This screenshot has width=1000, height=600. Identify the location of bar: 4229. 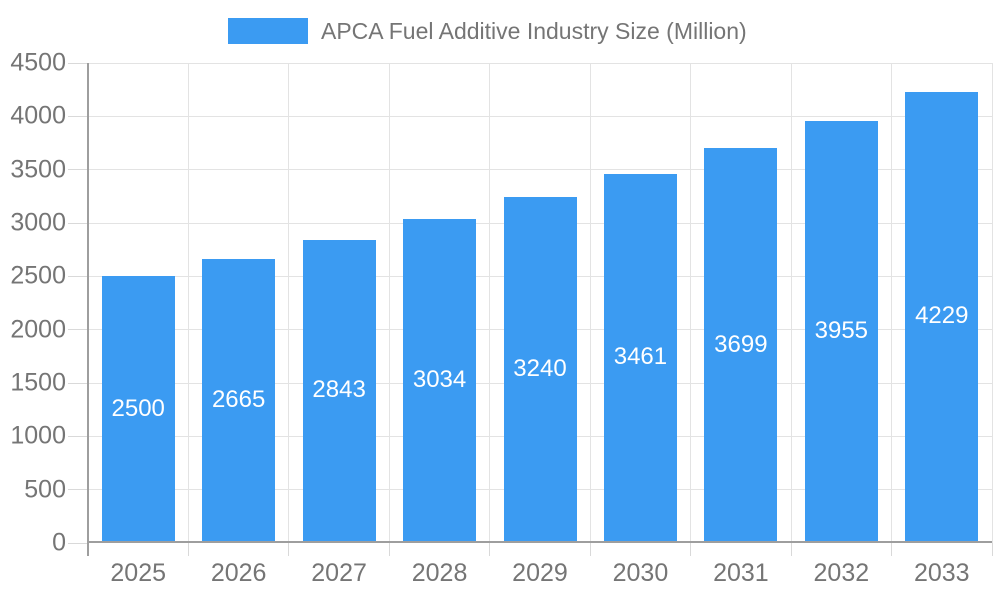
(942, 316).